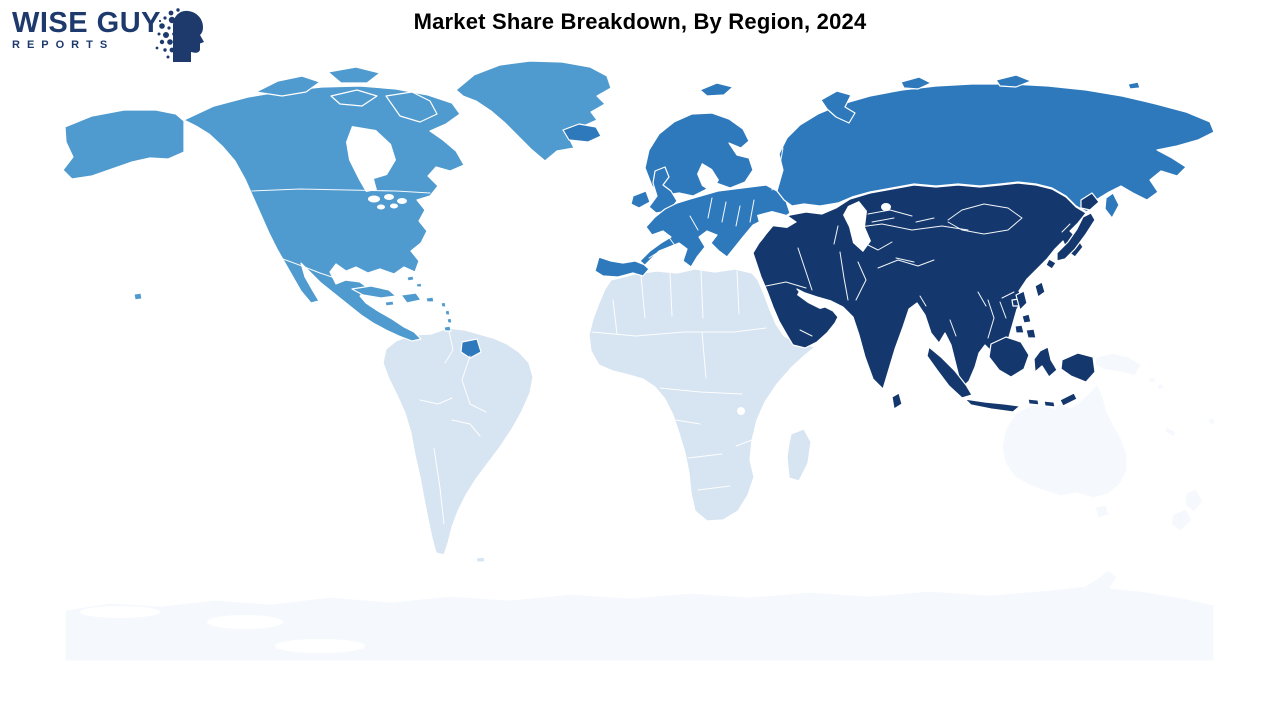  What do you see at coordinates (1181, 407) in the screenshot?
I see `pacific-islands` at bounding box center [1181, 407].